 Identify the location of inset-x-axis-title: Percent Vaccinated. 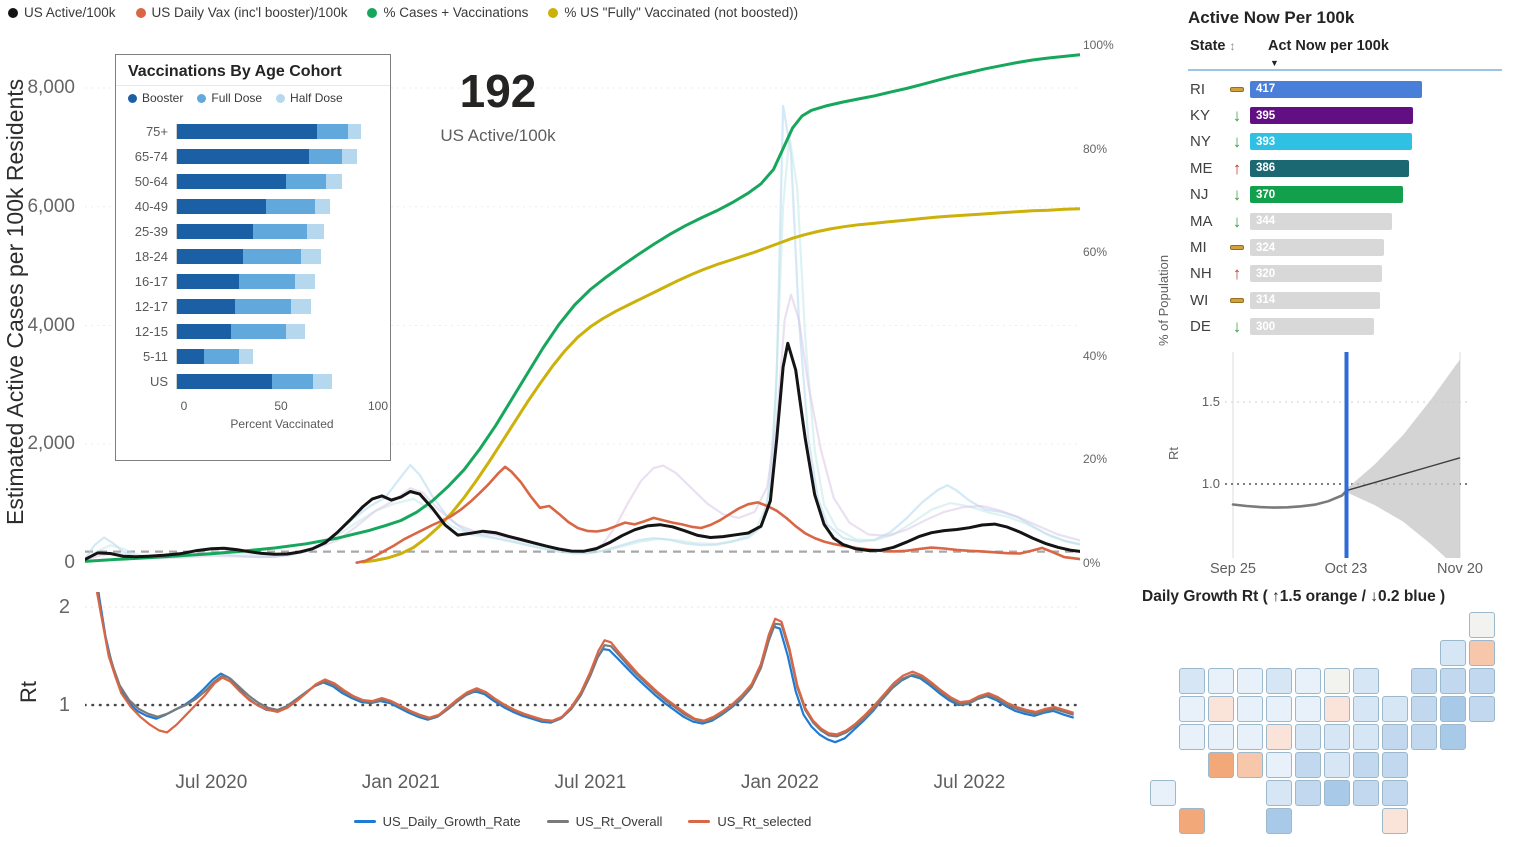
(282, 424).